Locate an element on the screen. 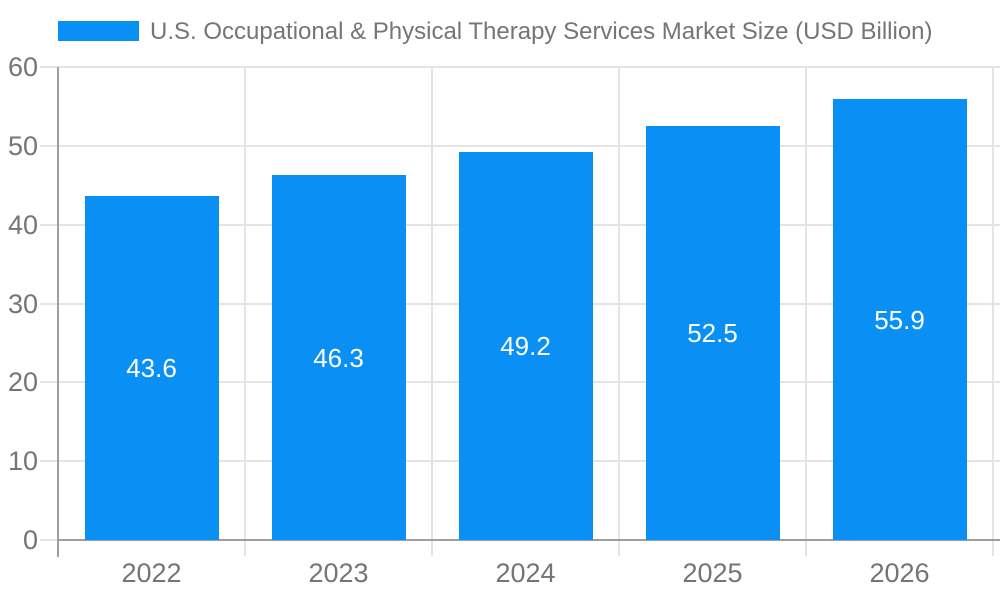 The height and width of the screenshot is (600, 1000). y-axis-tick-label: 0 is located at coordinates (30, 540).